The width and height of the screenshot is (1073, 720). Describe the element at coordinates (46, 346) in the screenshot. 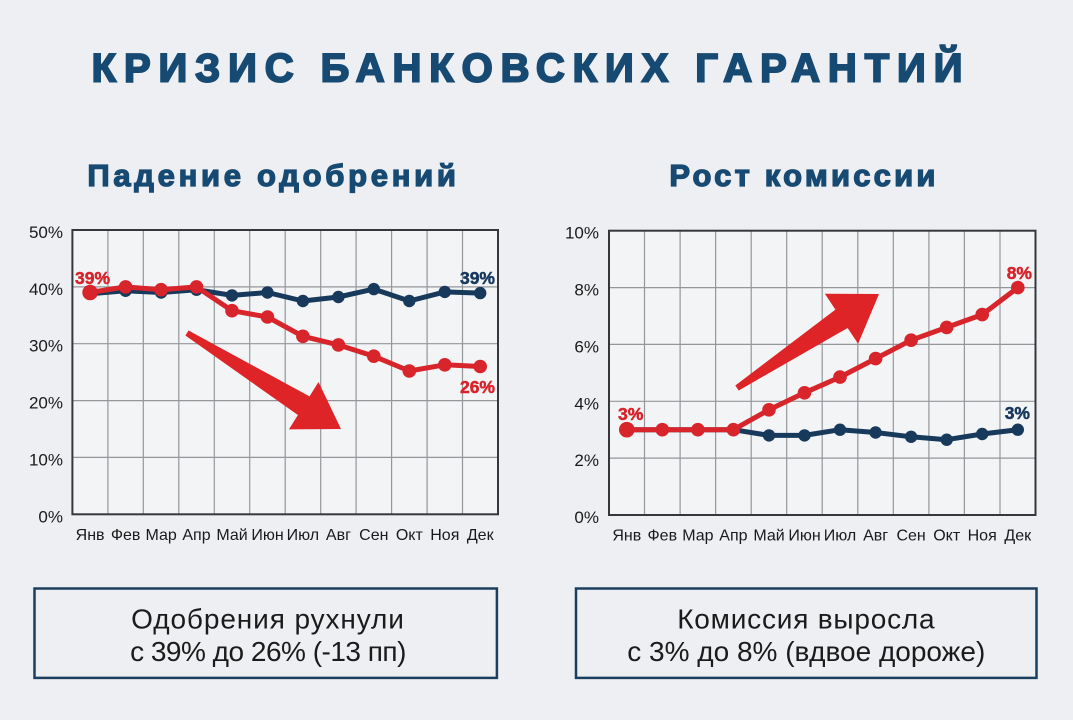

I see `svg-text: 30%` at that location.